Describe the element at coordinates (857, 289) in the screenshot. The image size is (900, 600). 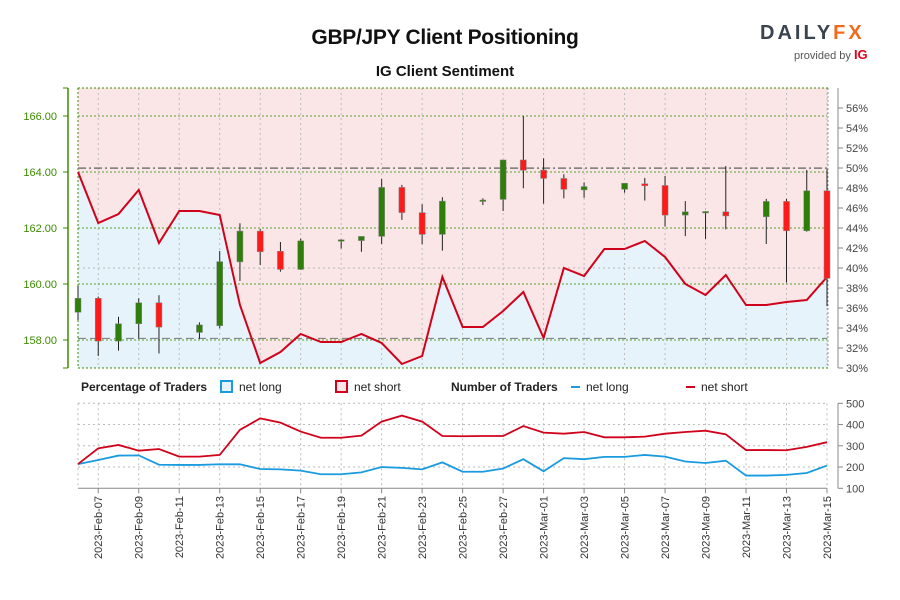
I see `pct-tick-label: 38%` at that location.